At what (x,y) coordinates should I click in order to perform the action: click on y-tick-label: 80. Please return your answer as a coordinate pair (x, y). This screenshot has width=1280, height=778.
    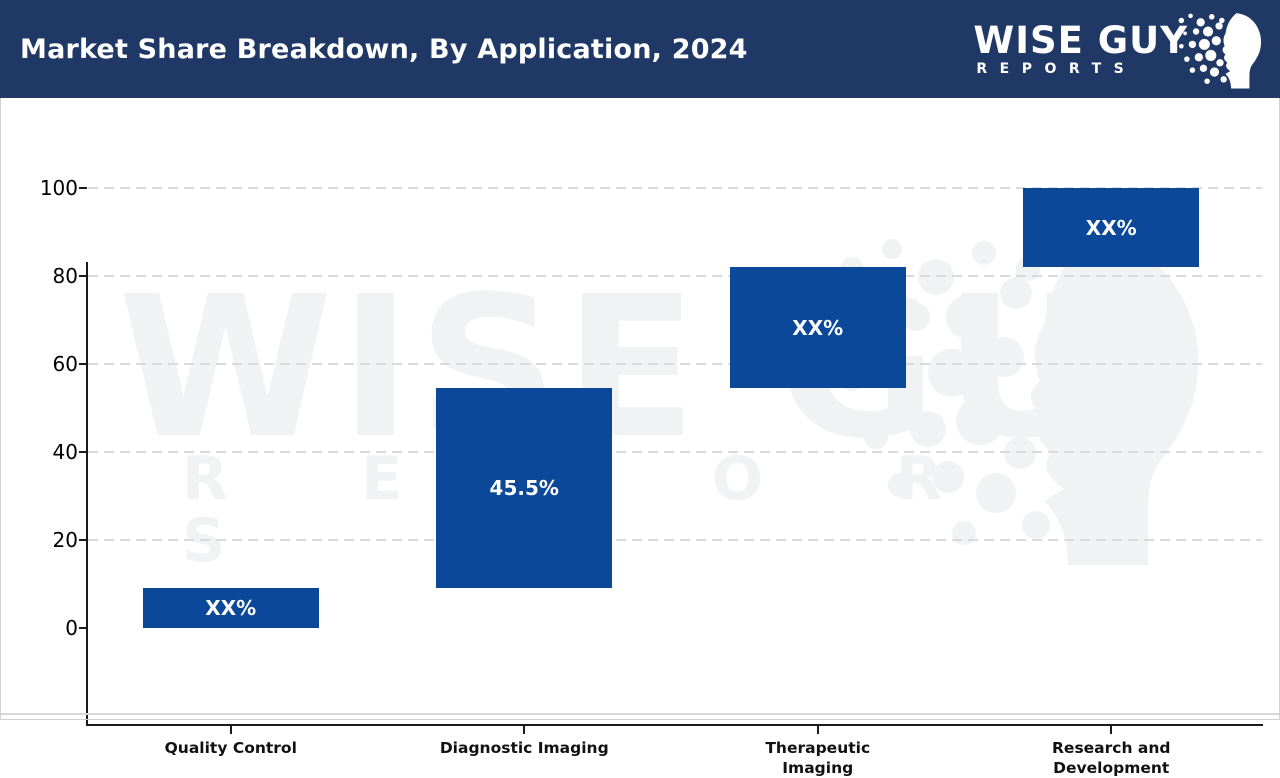
    Looking at the image, I should click on (65, 276).